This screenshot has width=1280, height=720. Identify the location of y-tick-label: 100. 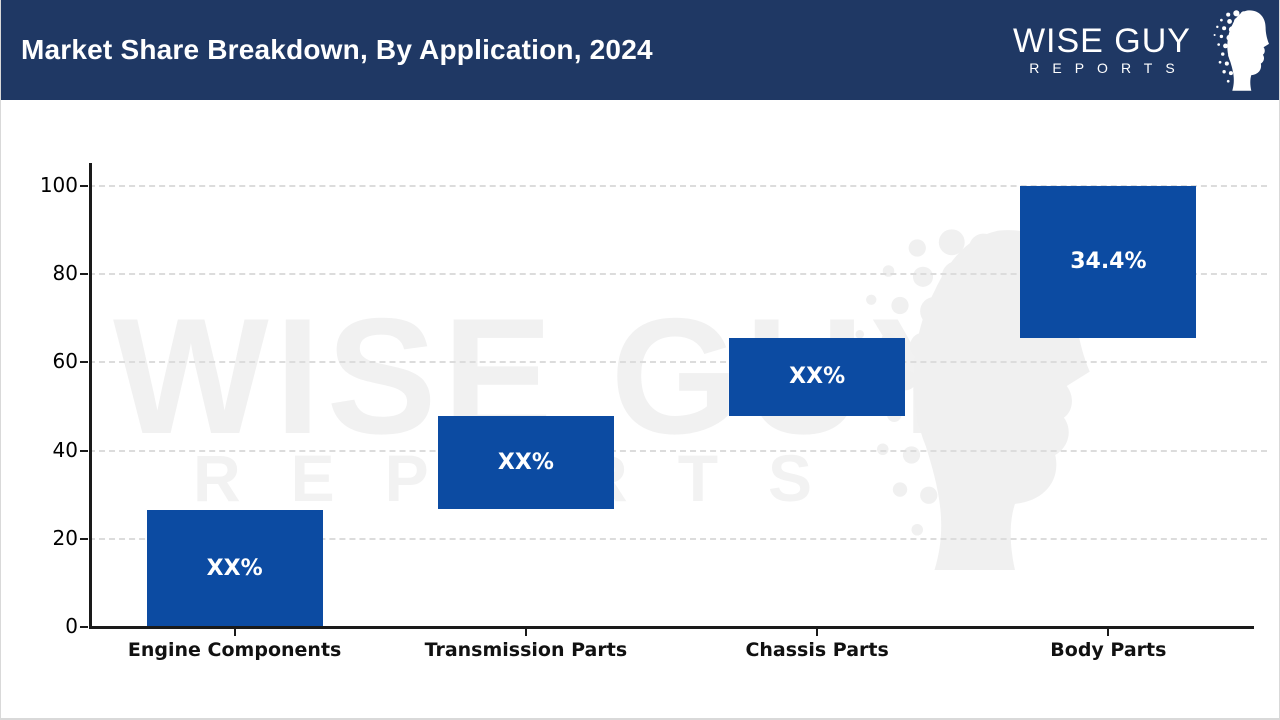
(58, 185).